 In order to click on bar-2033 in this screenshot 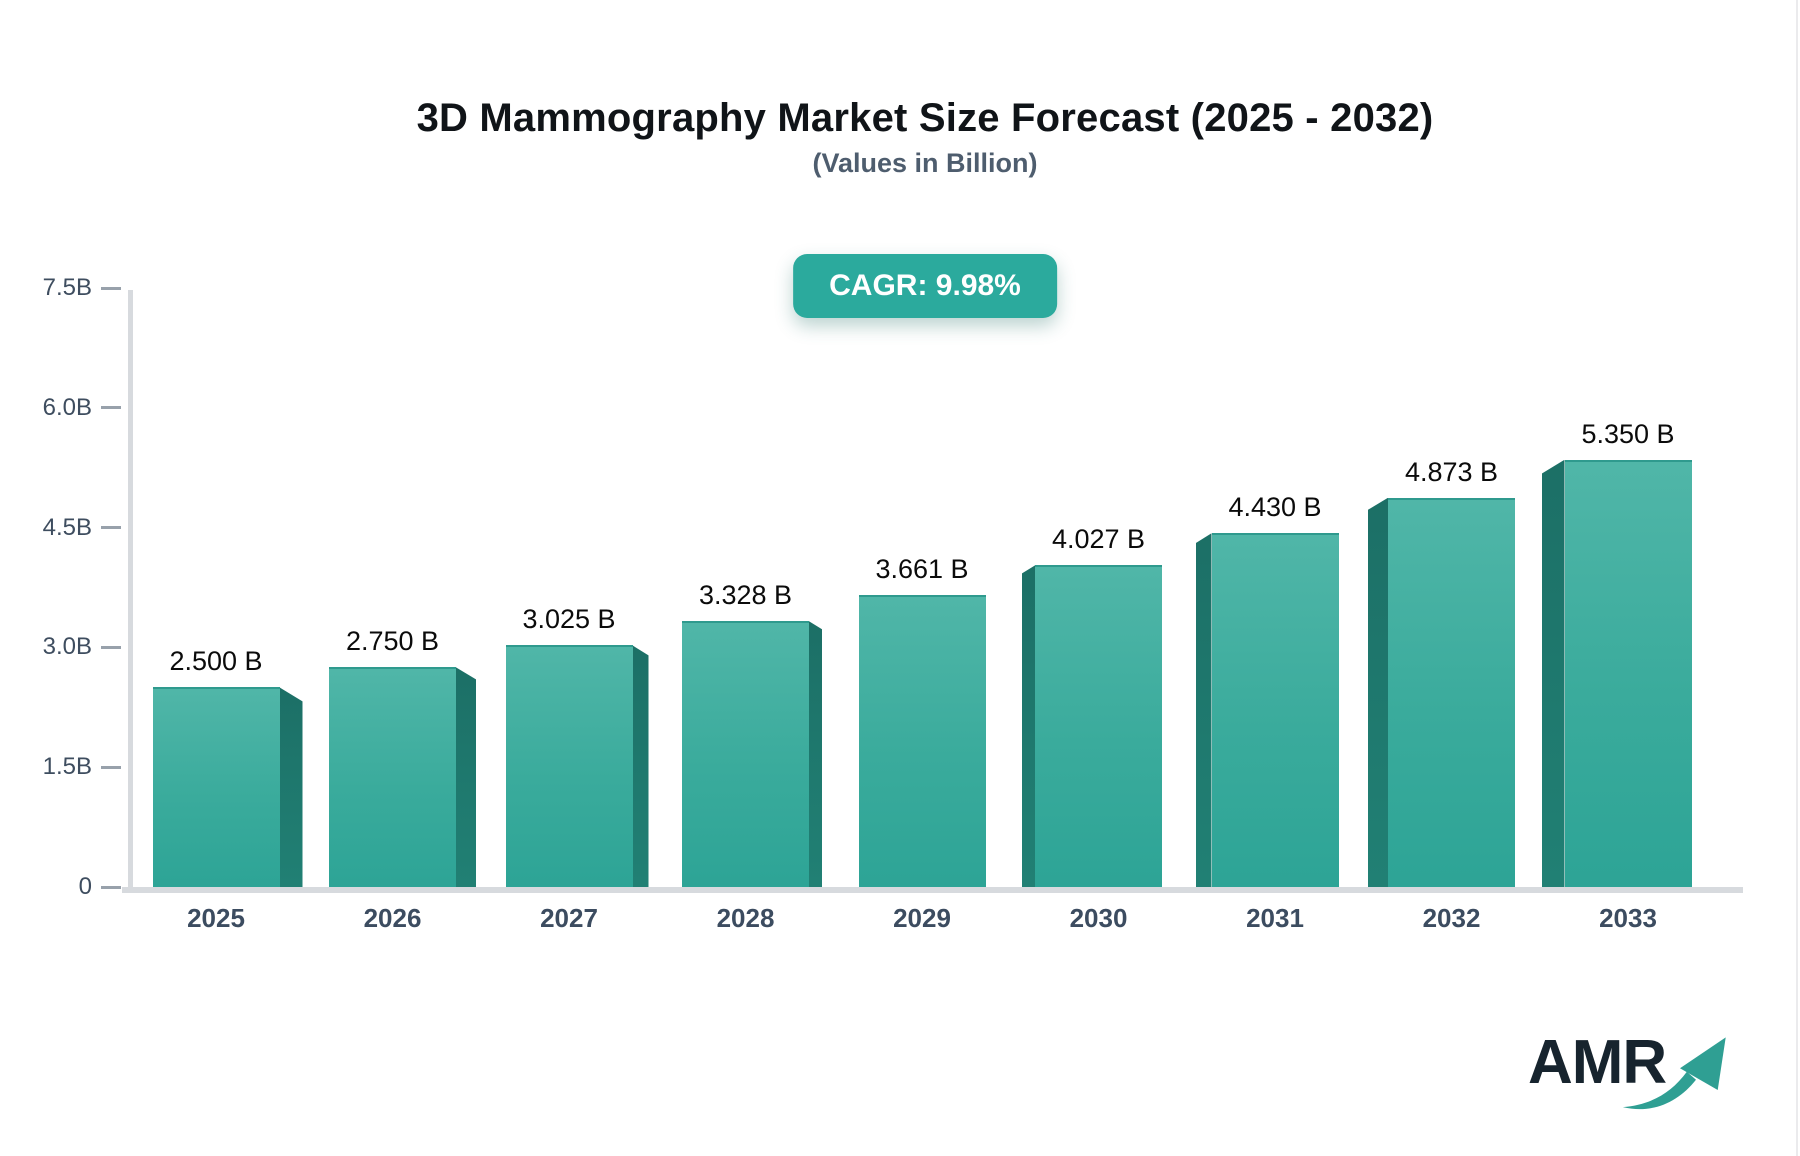, I will do `click(1628, 673)`.